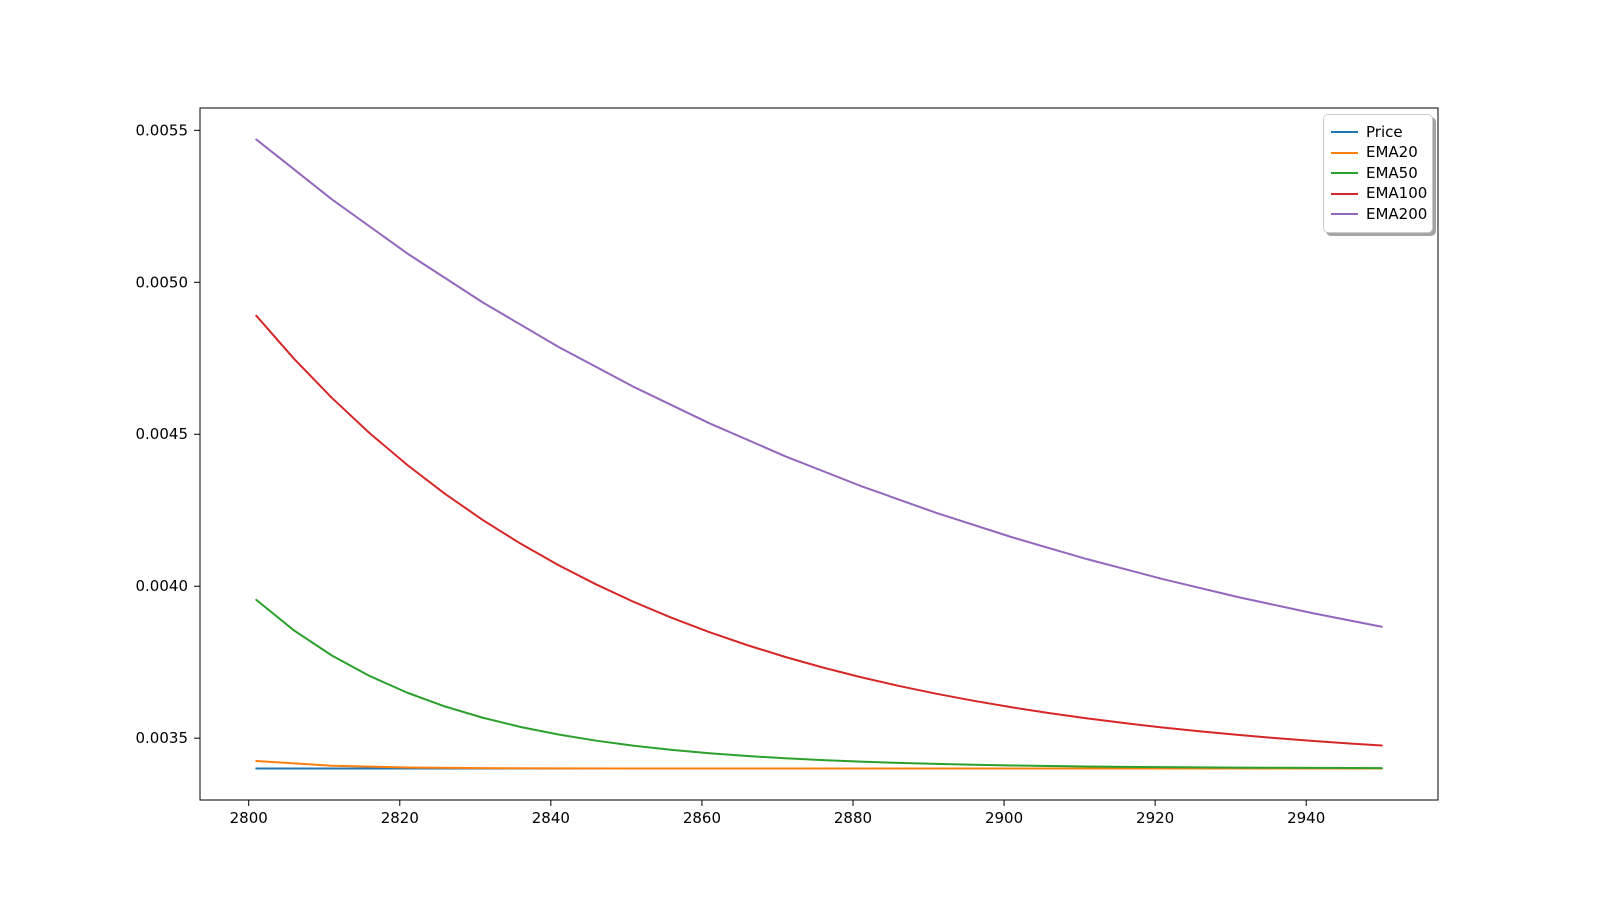 The width and height of the screenshot is (1600, 900). What do you see at coordinates (1344, 173) in the screenshot?
I see `legend-line-swatch-ema50` at bounding box center [1344, 173].